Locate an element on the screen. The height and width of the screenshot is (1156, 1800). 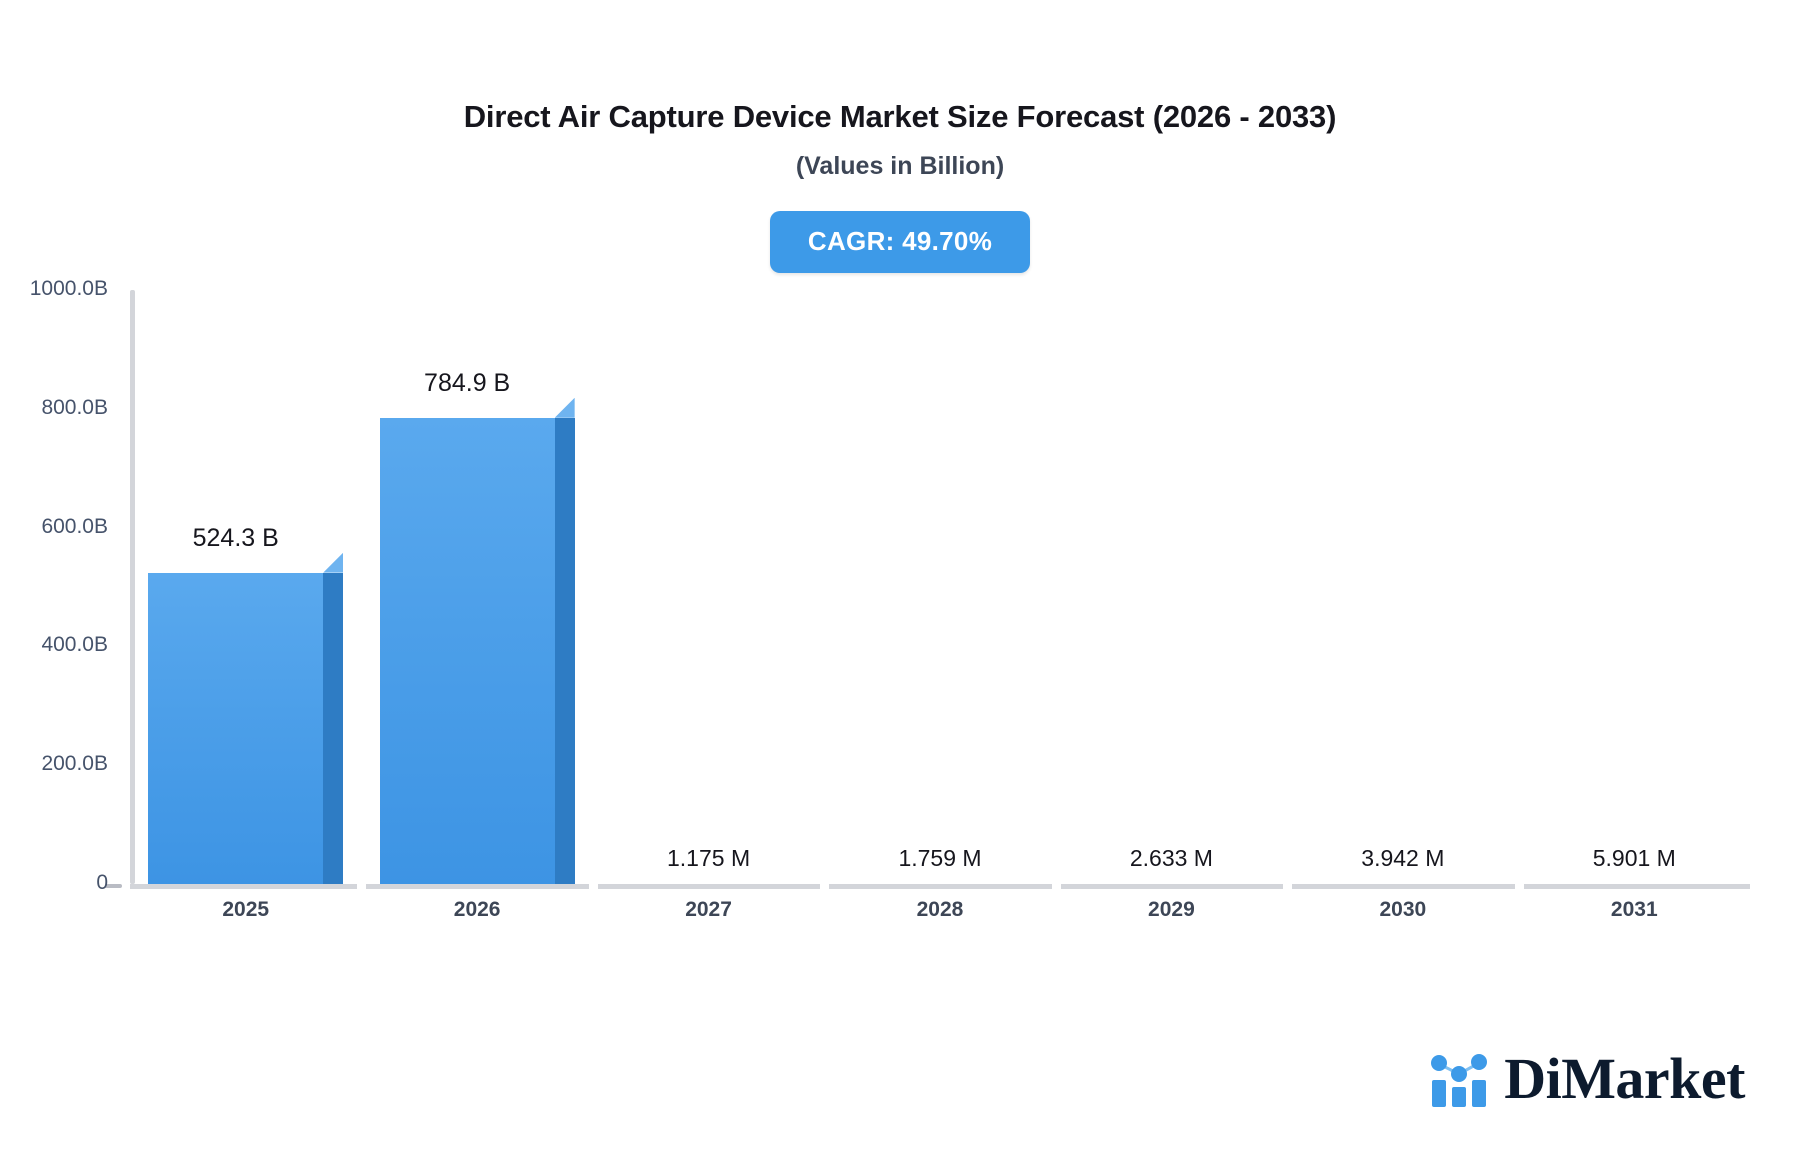
cagr-badge-container: CAGR: 49.70% is located at coordinates (900, 242).